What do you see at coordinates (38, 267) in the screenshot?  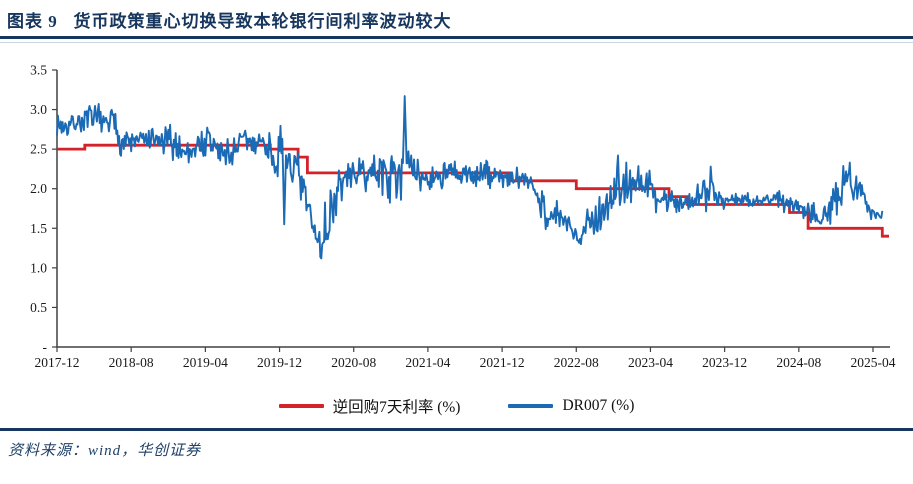 I see `y-axis-tick-label: 1.0` at bounding box center [38, 267].